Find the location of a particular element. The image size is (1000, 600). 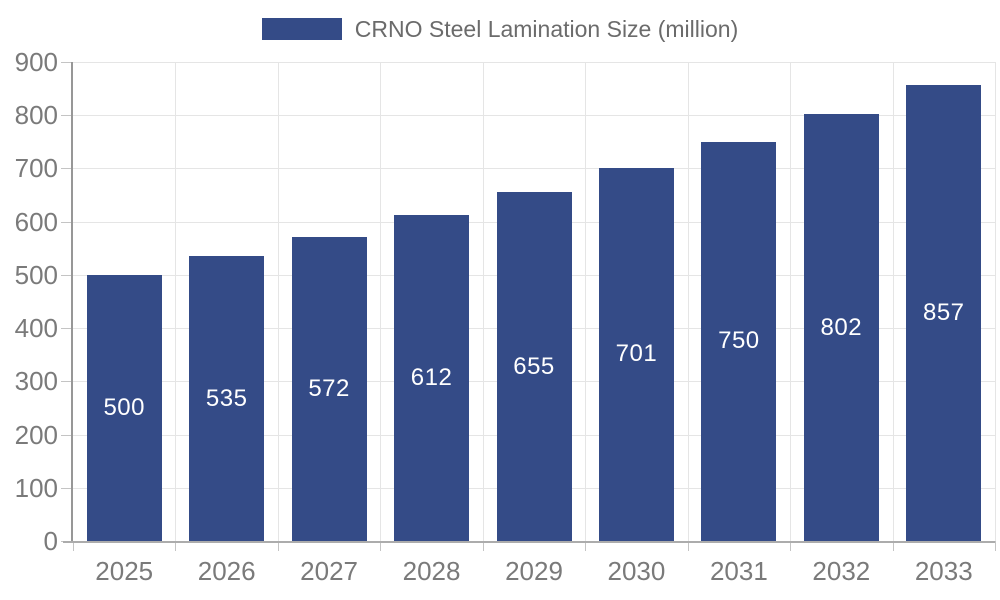

y-axis-tick-label: 600 is located at coordinates (29, 222).